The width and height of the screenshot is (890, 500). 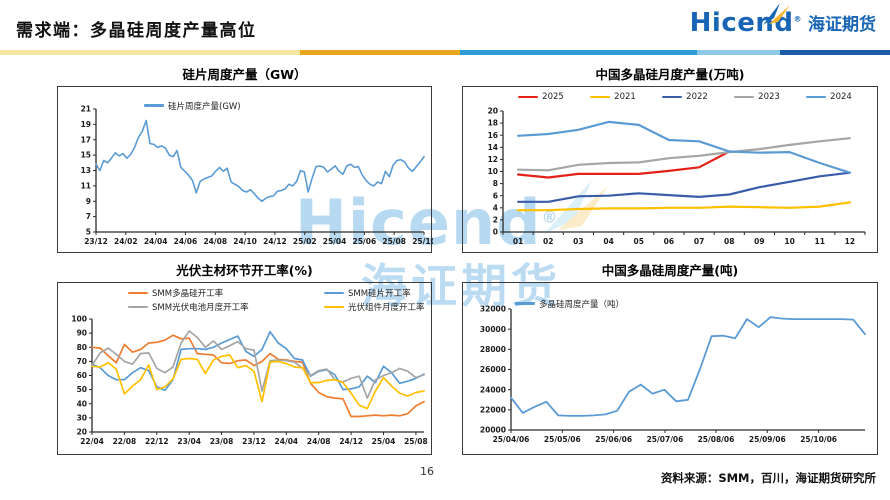 What do you see at coordinates (697, 97) in the screenshot?
I see `legend-label: 2022` at bounding box center [697, 97].